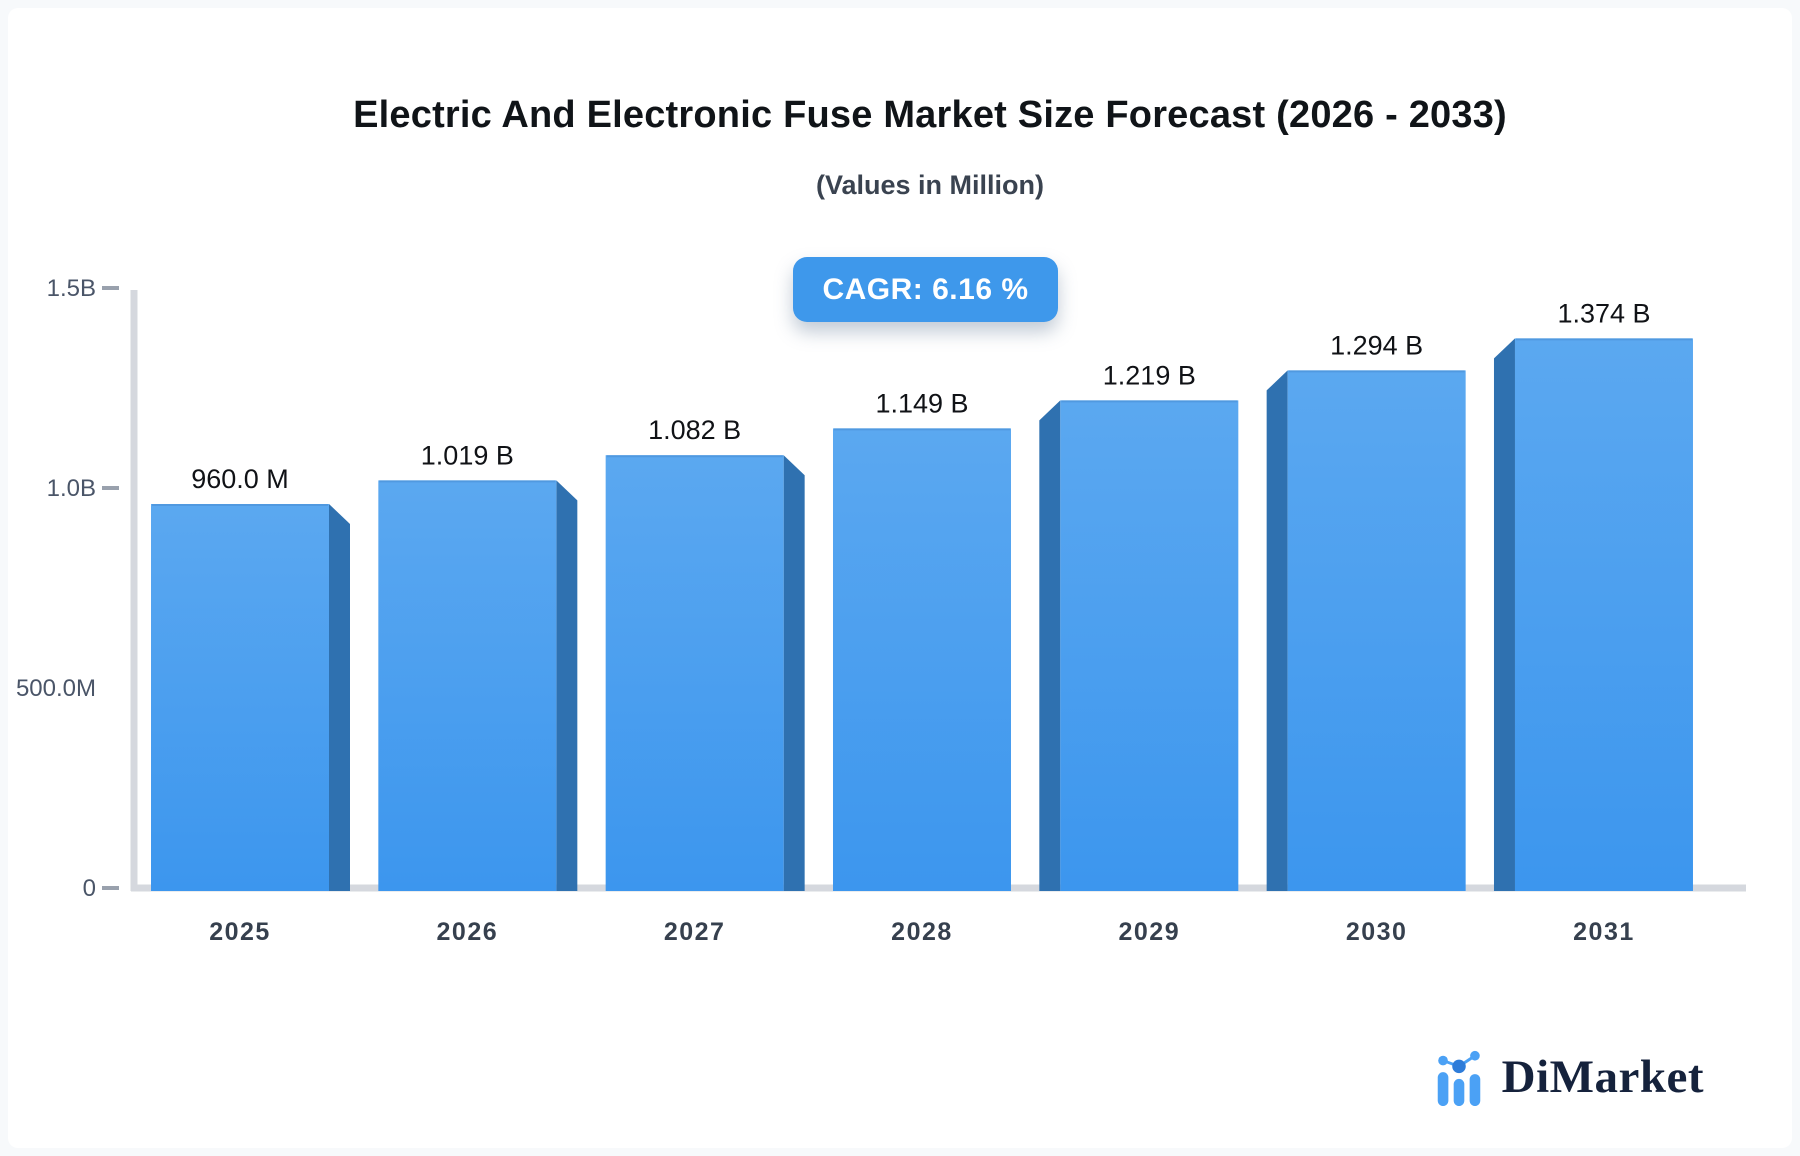  Describe the element at coordinates (695, 932) in the screenshot. I see `x-axis-label: 2027` at that location.